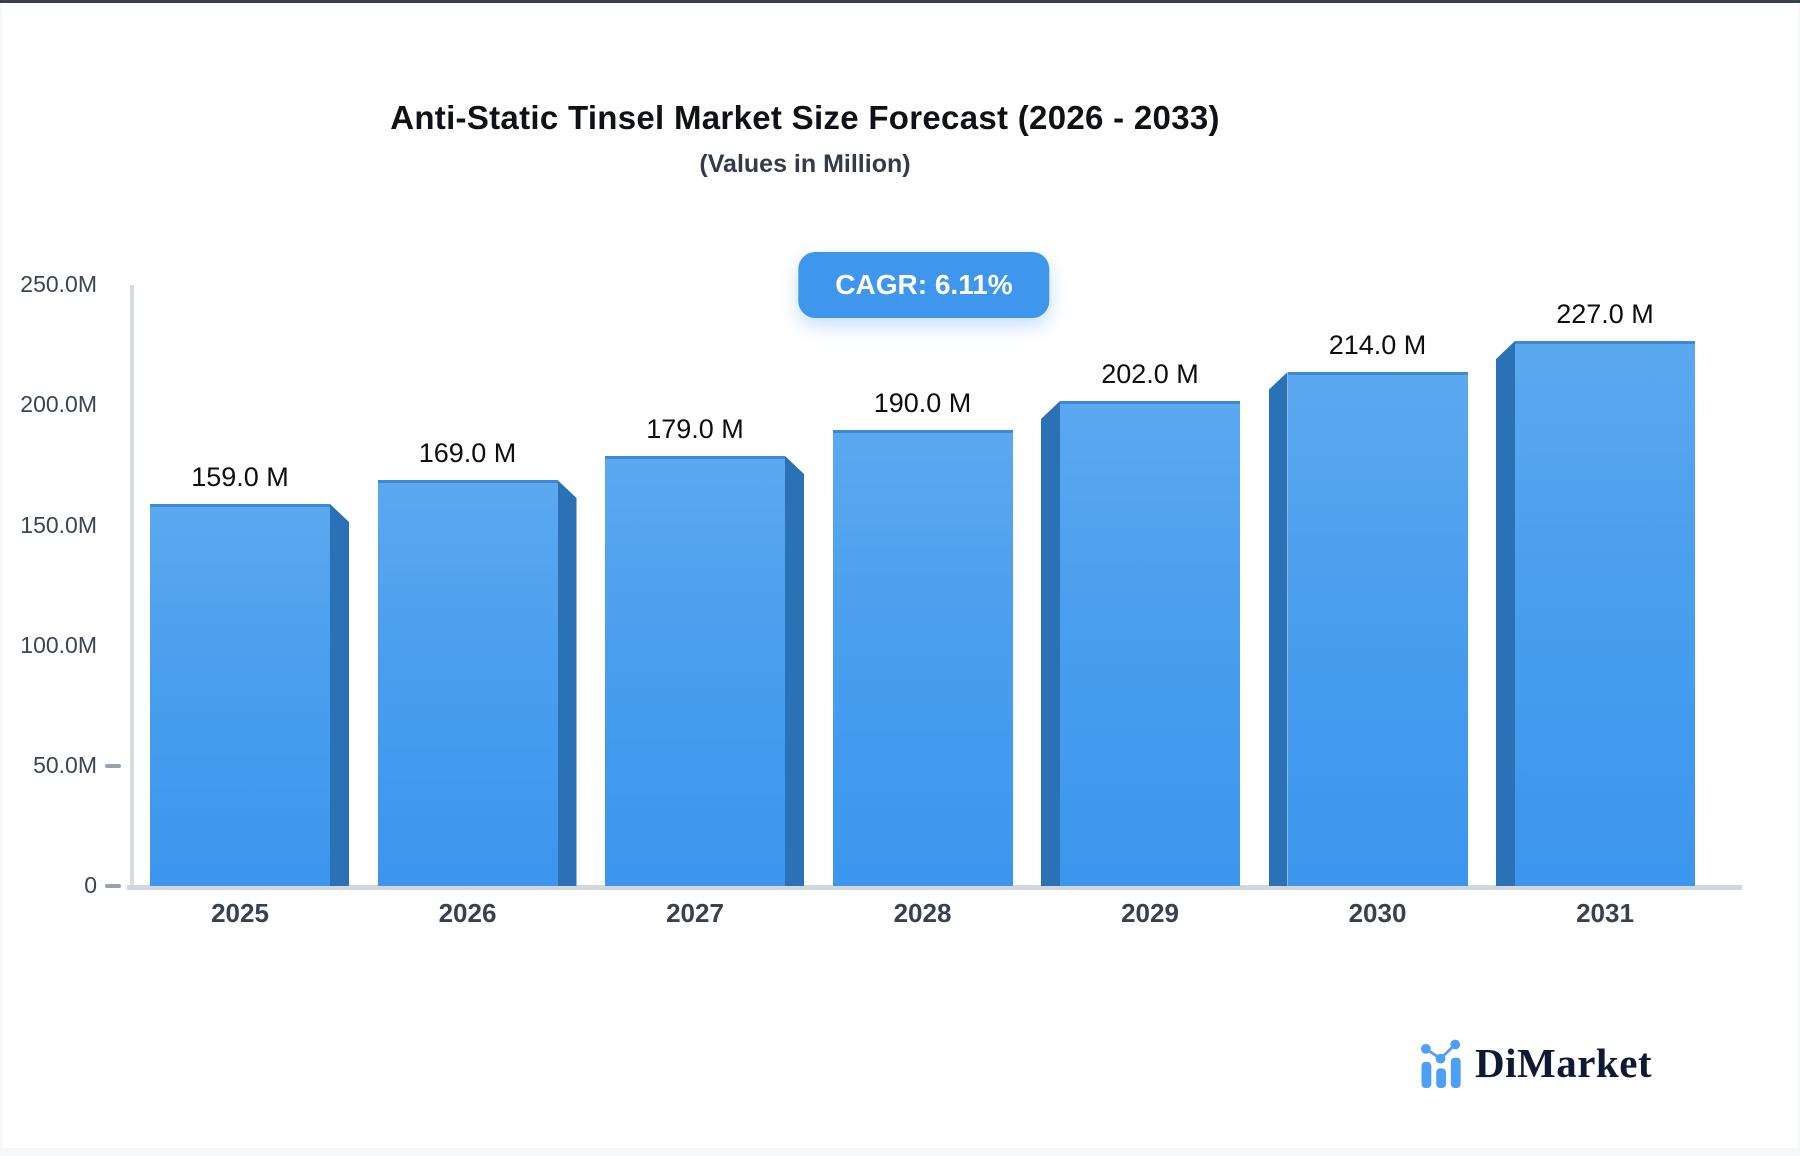  What do you see at coordinates (90, 885) in the screenshot?
I see `y-tick-label: 0` at bounding box center [90, 885].